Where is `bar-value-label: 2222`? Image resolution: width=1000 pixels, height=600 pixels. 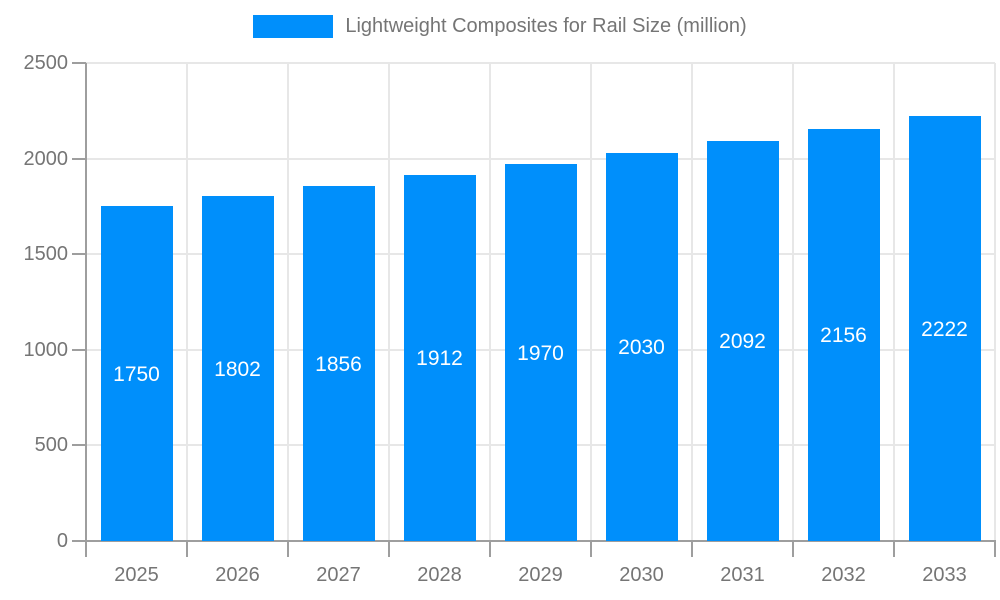
bar-value-label: 2222 is located at coordinates (944, 329).